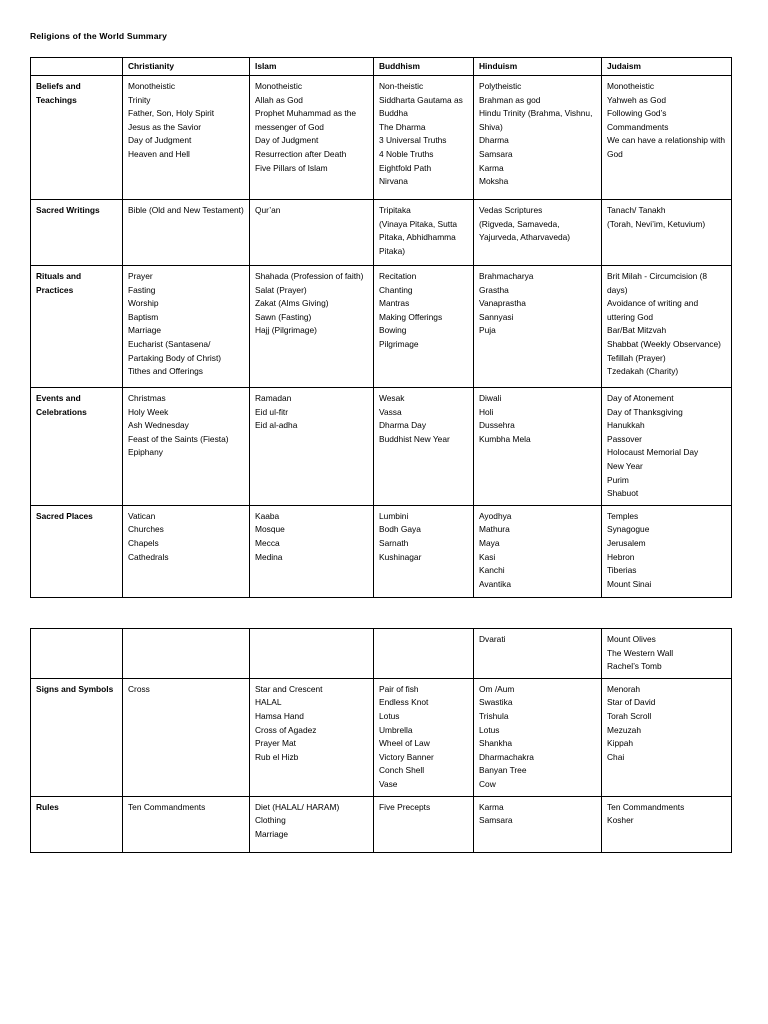 This screenshot has width=768, height=1024. What do you see at coordinates (496, 743) in the screenshot?
I see `cell-line: Shankha` at bounding box center [496, 743].